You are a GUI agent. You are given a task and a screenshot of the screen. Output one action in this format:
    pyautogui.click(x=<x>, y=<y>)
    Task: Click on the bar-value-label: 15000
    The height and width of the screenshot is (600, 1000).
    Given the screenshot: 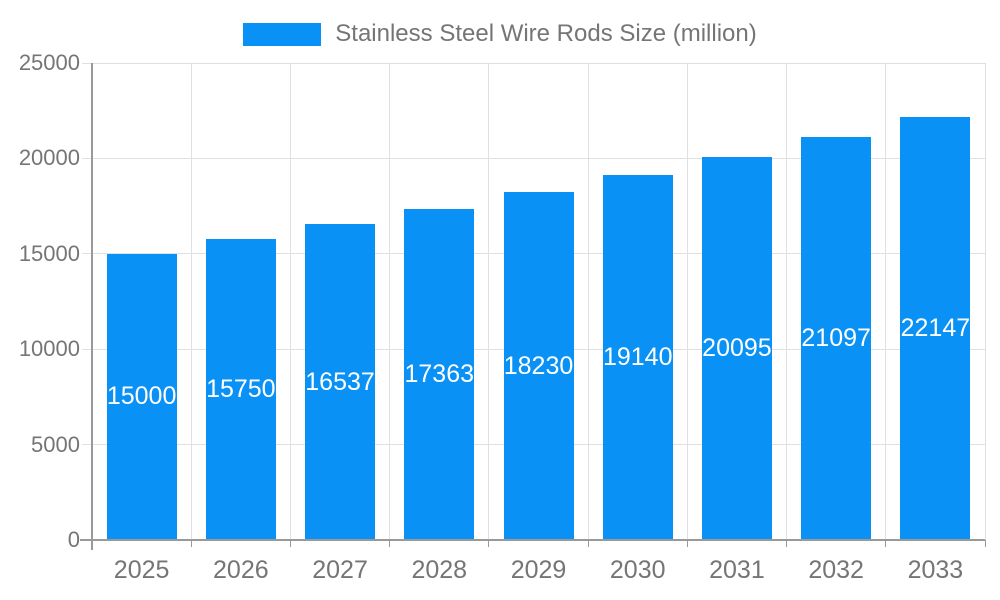 What is the action you would take?
    pyautogui.click(x=141, y=396)
    